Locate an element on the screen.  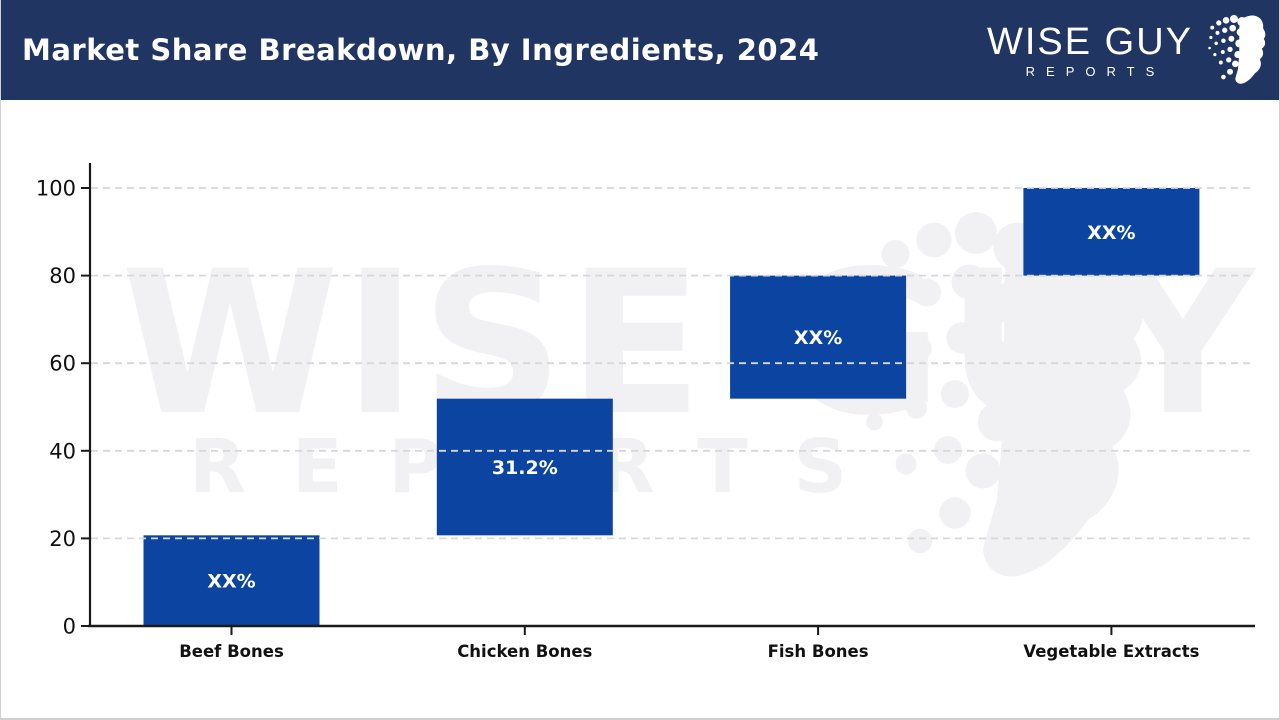
bar-value-label-1: XX% is located at coordinates (231, 582).